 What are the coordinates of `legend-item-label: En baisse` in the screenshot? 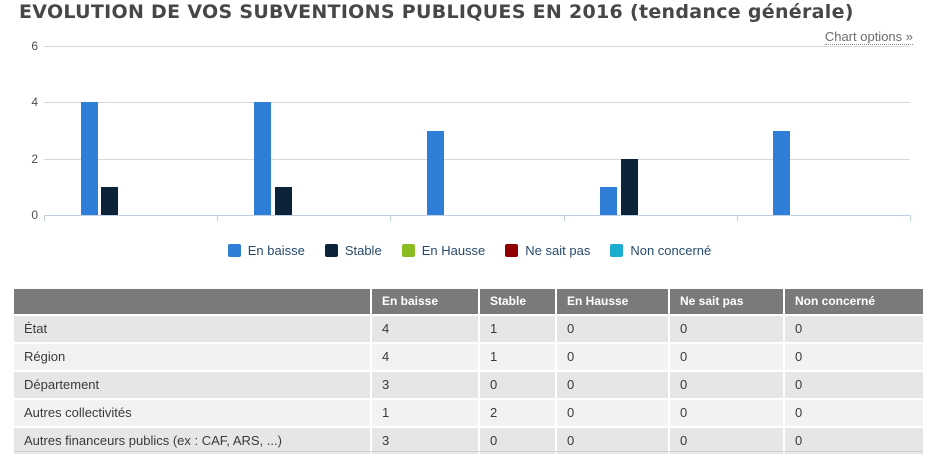 It's located at (276, 250).